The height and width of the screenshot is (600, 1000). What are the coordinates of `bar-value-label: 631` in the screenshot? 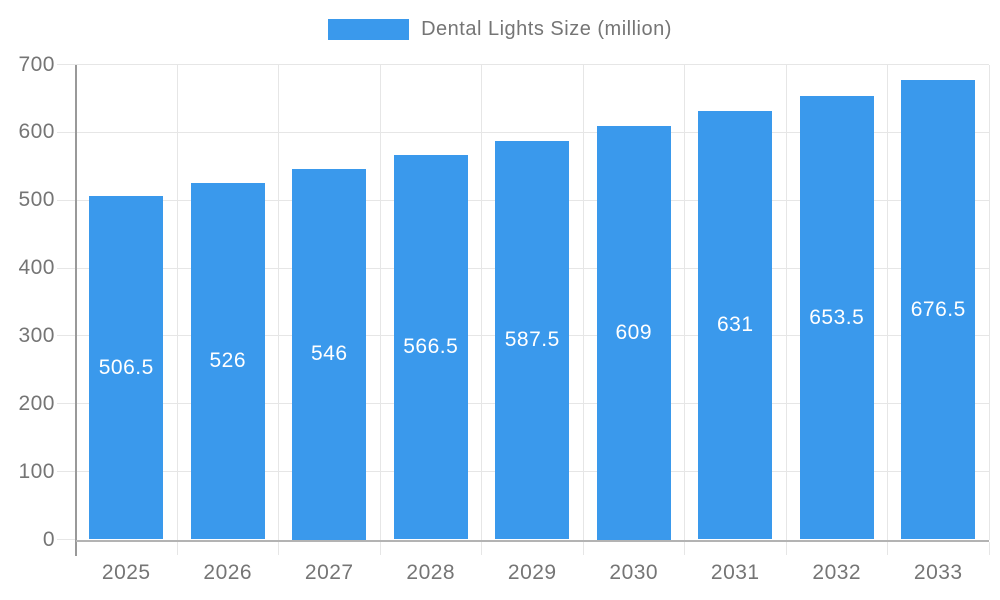 It's located at (735, 325).